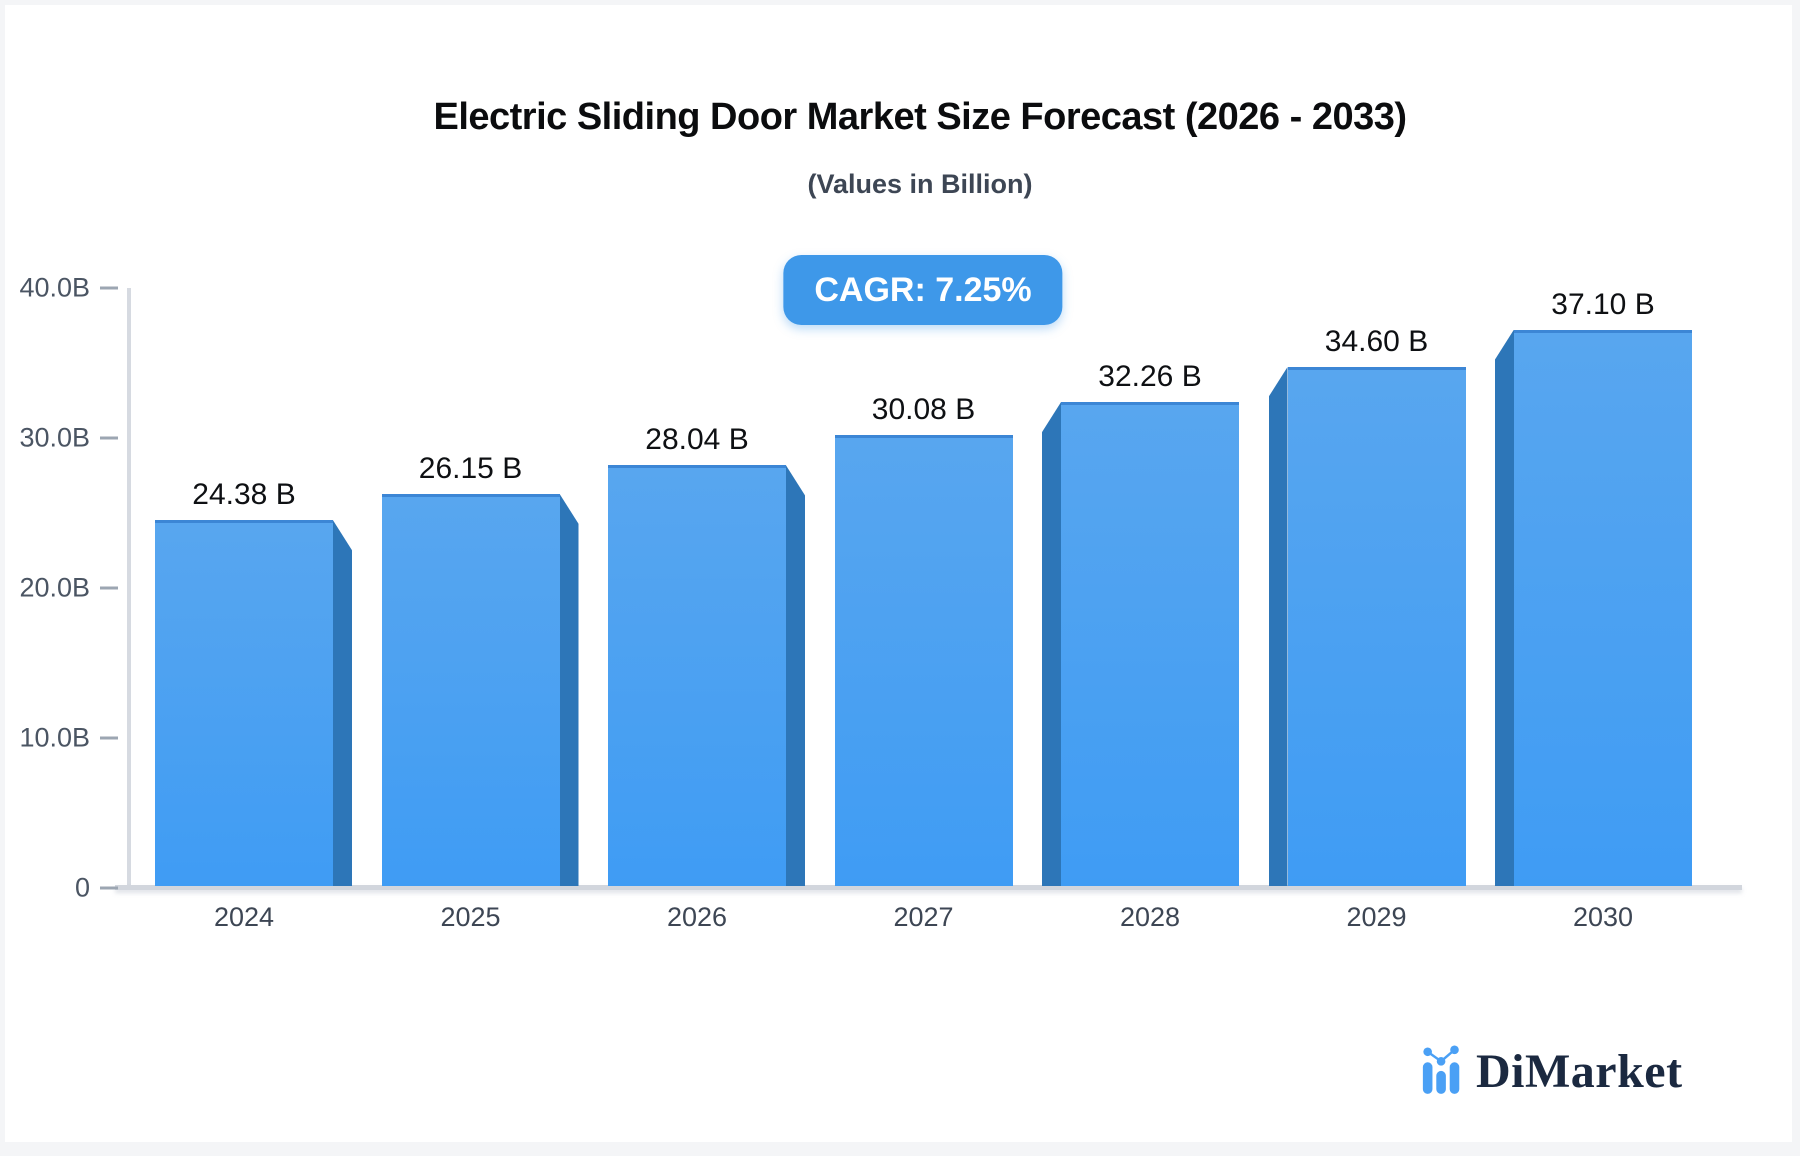  What do you see at coordinates (923, 917) in the screenshot?
I see `x-tick-label-2027: 2027` at bounding box center [923, 917].